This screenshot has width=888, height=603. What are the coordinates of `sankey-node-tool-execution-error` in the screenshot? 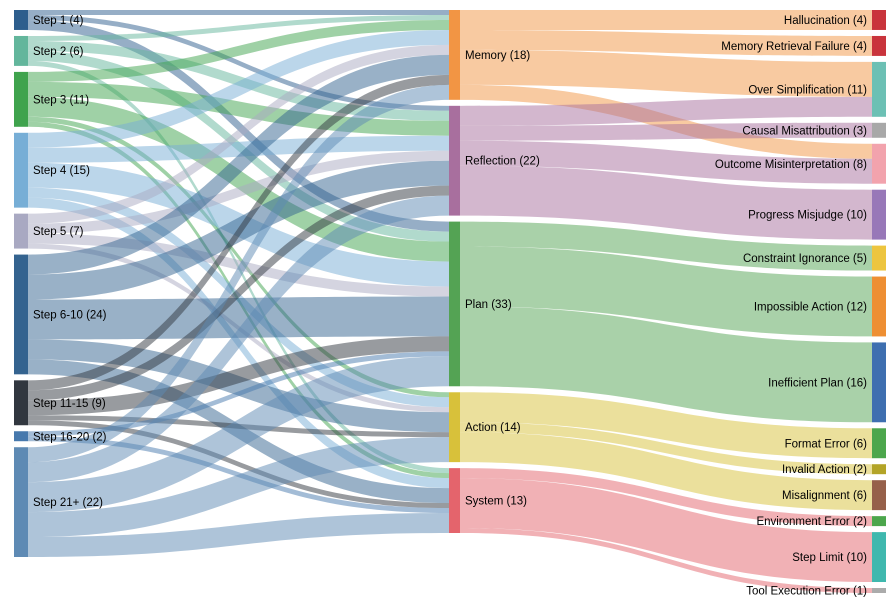 It's located at (879, 590).